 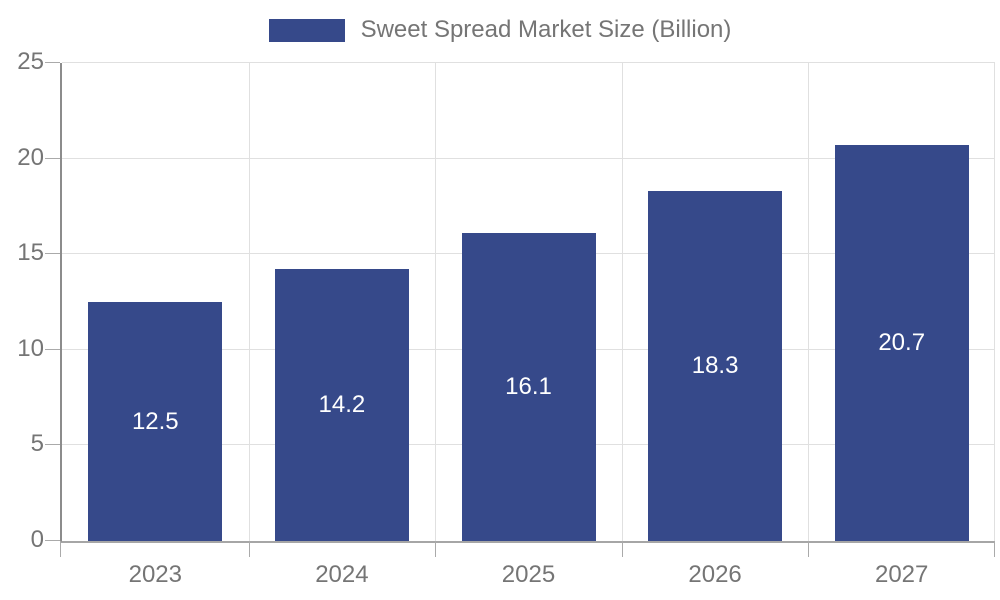 I want to click on x-axis-label: 2026, so click(x=715, y=574).